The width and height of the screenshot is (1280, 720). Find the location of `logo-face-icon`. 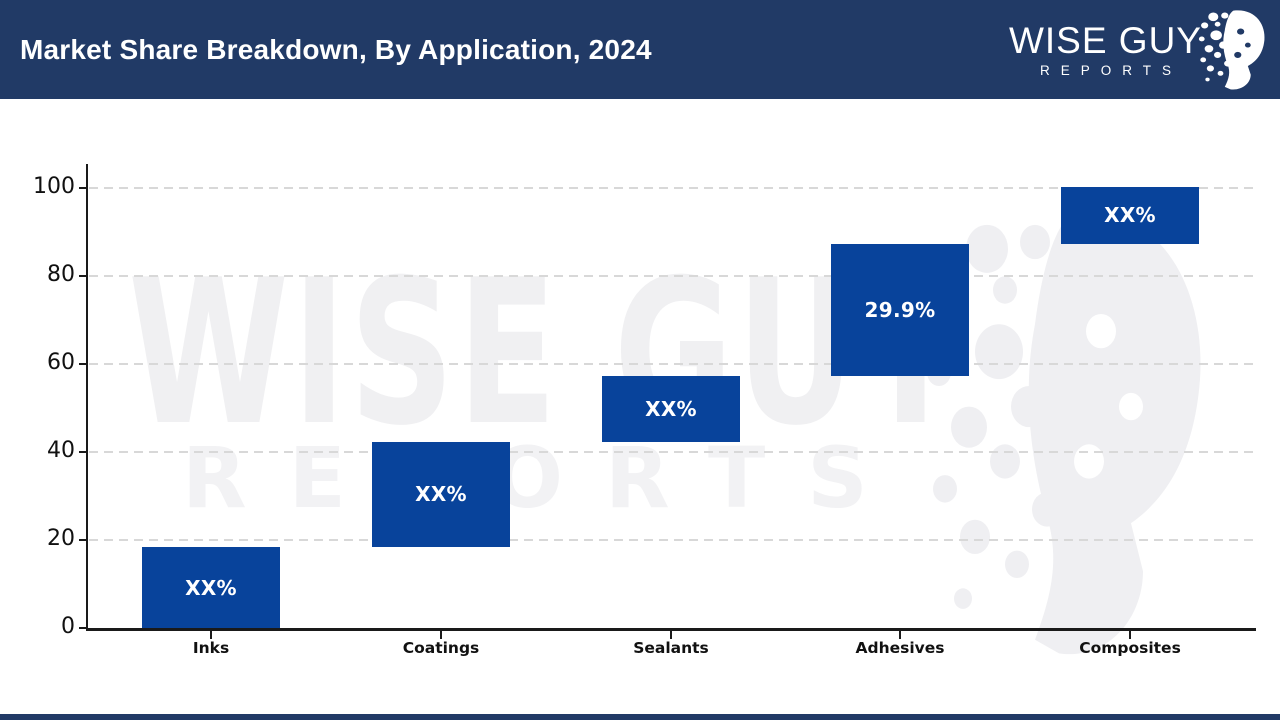

logo-face-icon is located at coordinates (1231, 50).